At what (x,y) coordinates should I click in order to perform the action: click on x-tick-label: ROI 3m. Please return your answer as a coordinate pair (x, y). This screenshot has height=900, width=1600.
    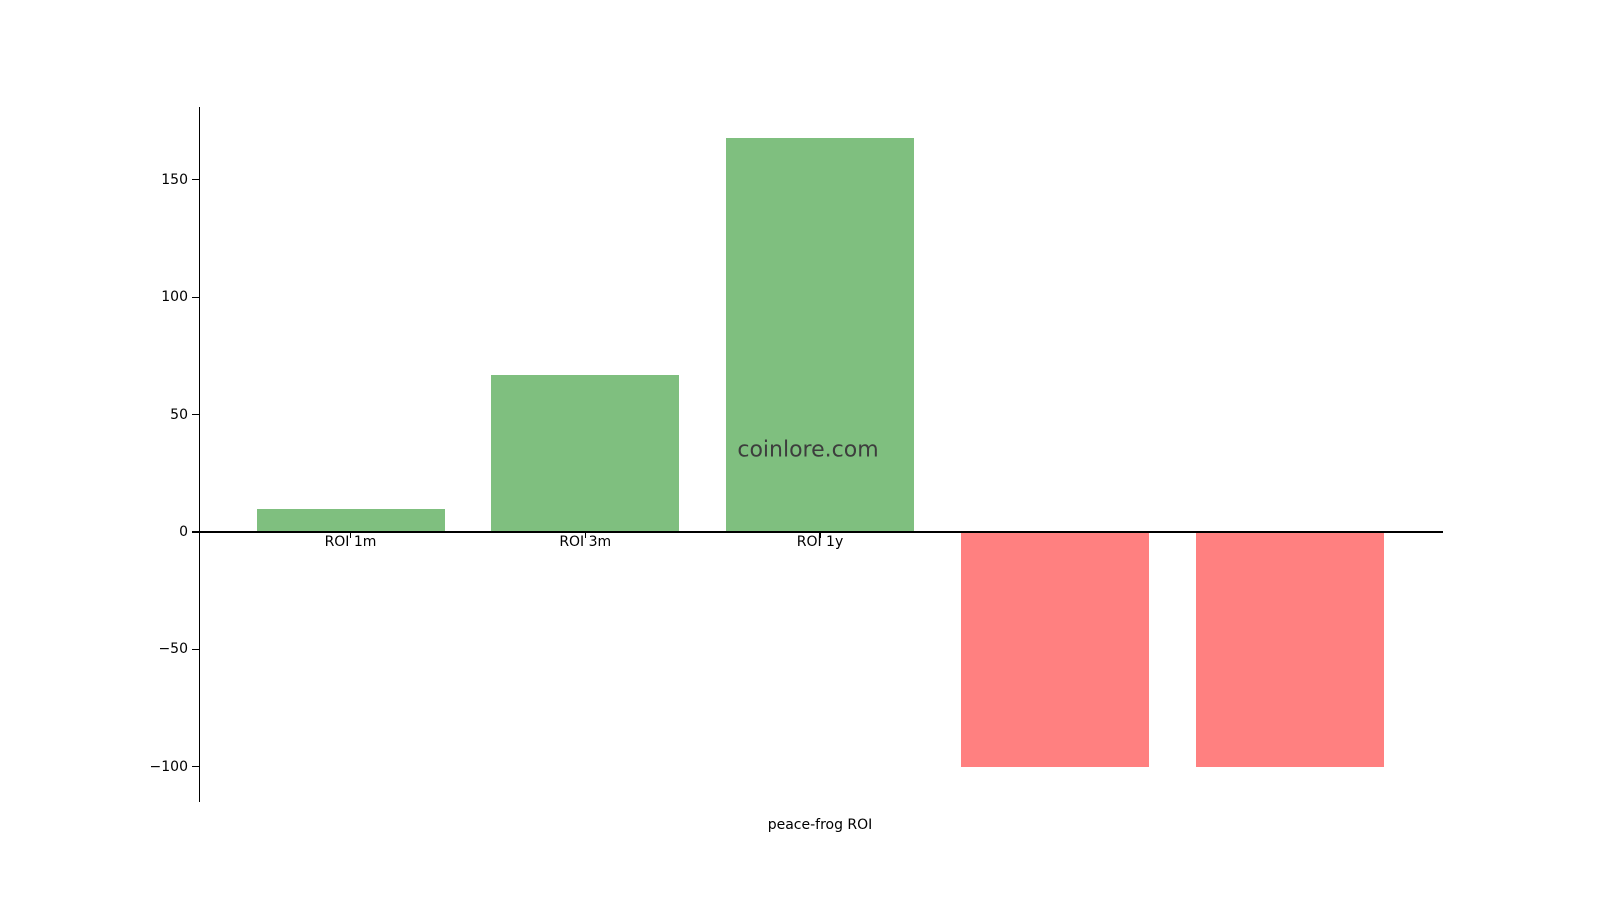
    Looking at the image, I should click on (585, 541).